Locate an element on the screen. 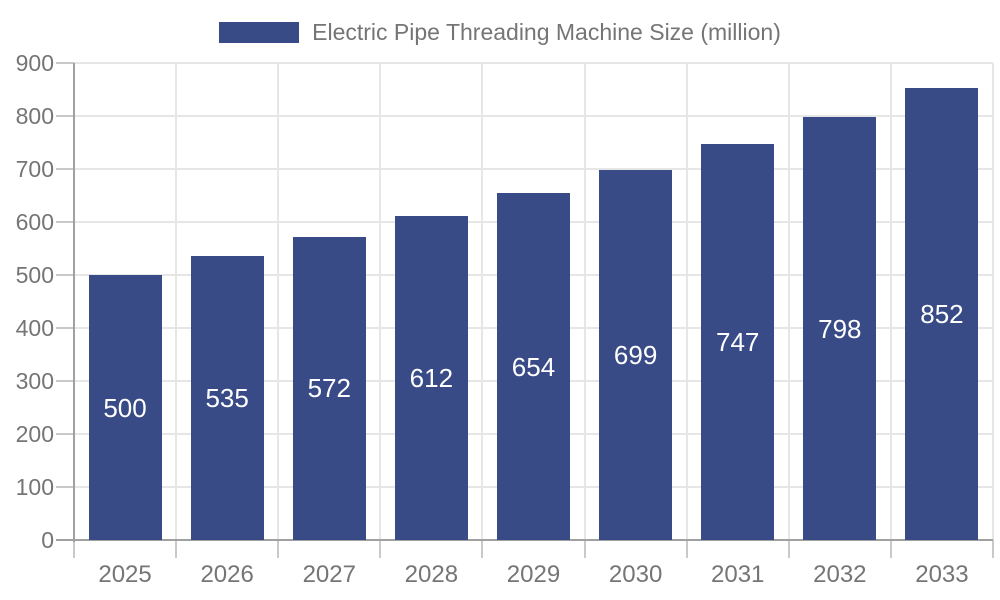 The image size is (1000, 600). x-tick-label: 2029 is located at coordinates (533, 574).